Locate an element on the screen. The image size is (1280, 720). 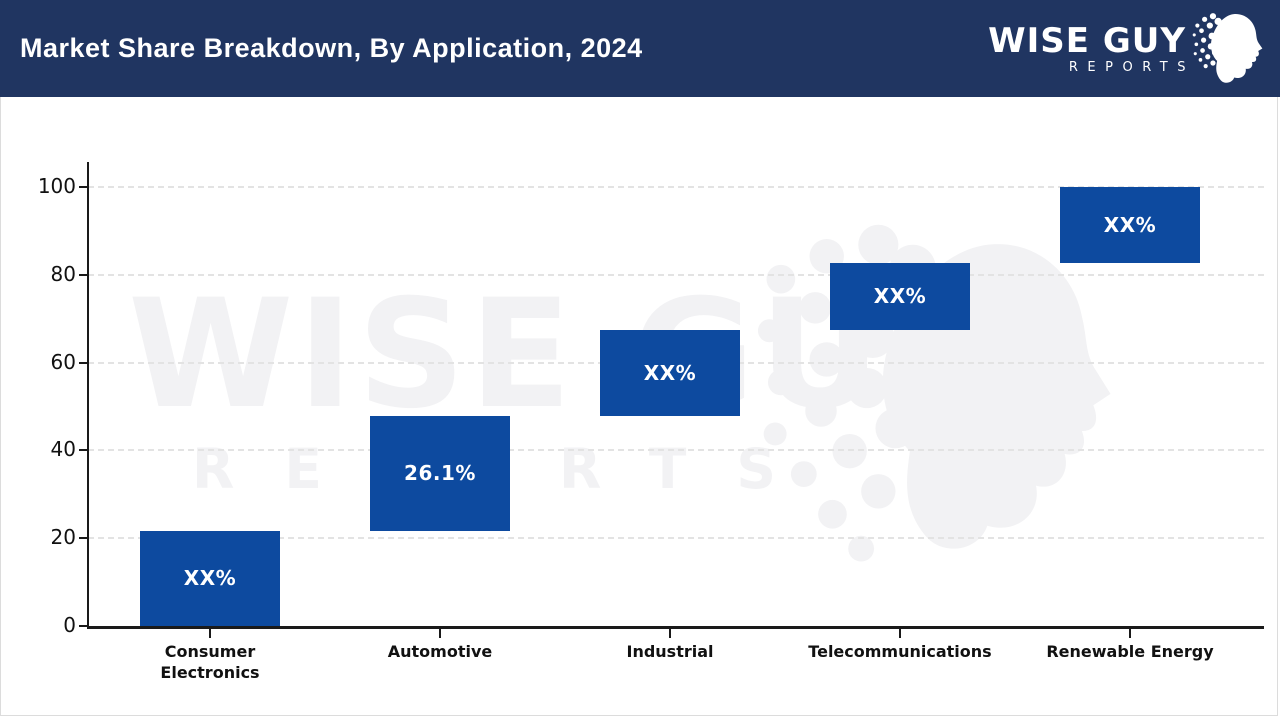
bar-automotive: 26.1% is located at coordinates (440, 473).